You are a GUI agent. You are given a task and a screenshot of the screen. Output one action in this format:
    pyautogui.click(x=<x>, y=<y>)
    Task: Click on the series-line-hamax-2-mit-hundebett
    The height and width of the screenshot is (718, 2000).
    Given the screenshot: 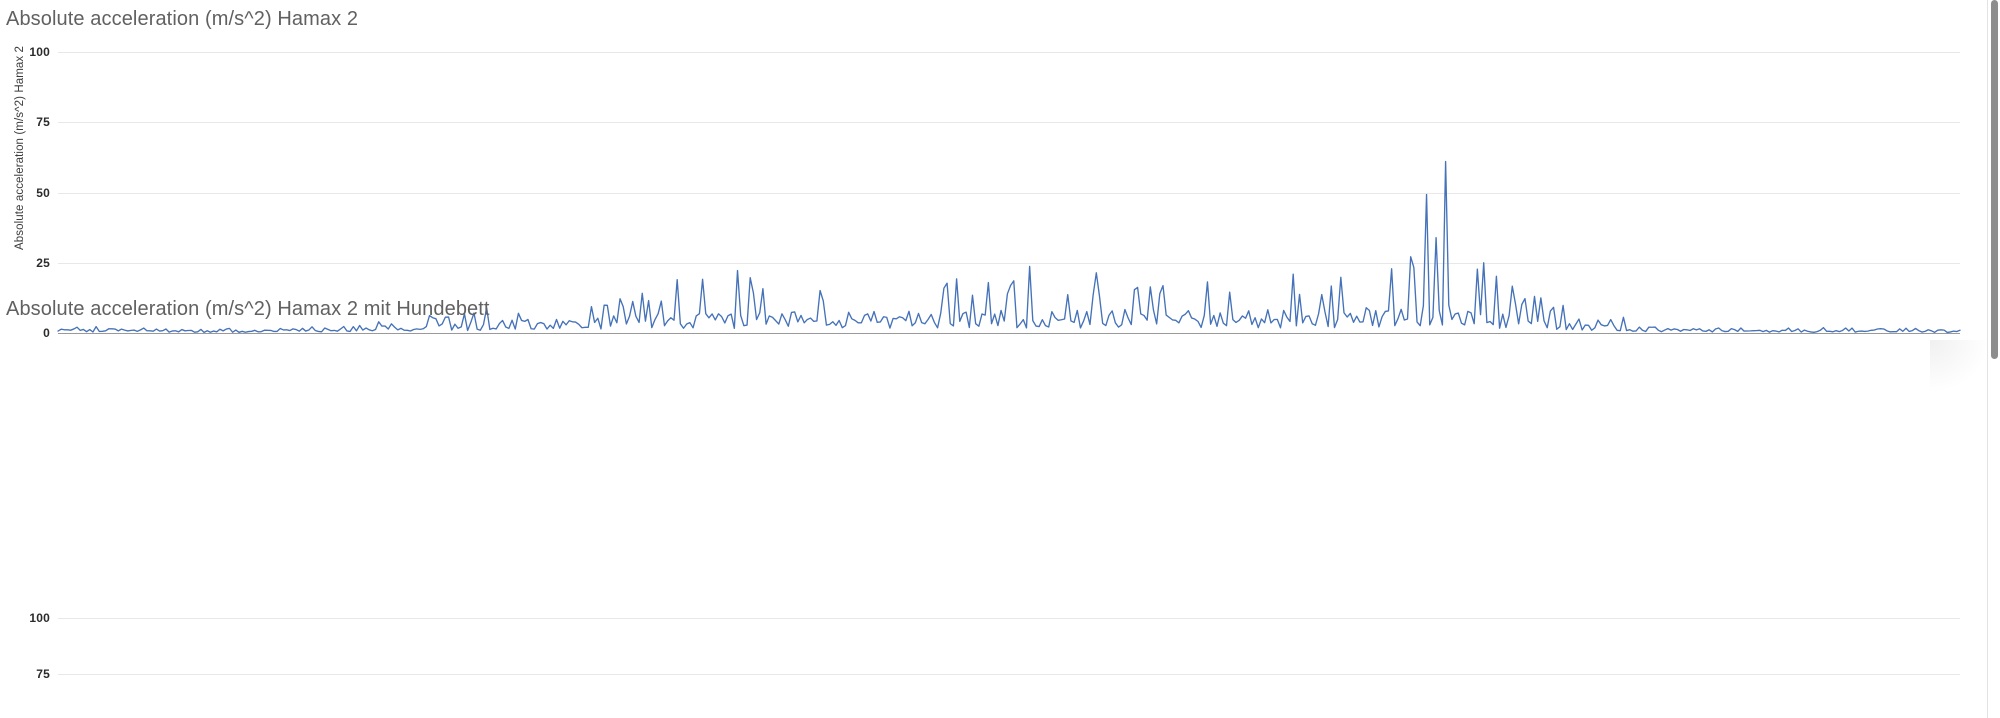 What is the action you would take?
    pyautogui.click(x=1009, y=668)
    